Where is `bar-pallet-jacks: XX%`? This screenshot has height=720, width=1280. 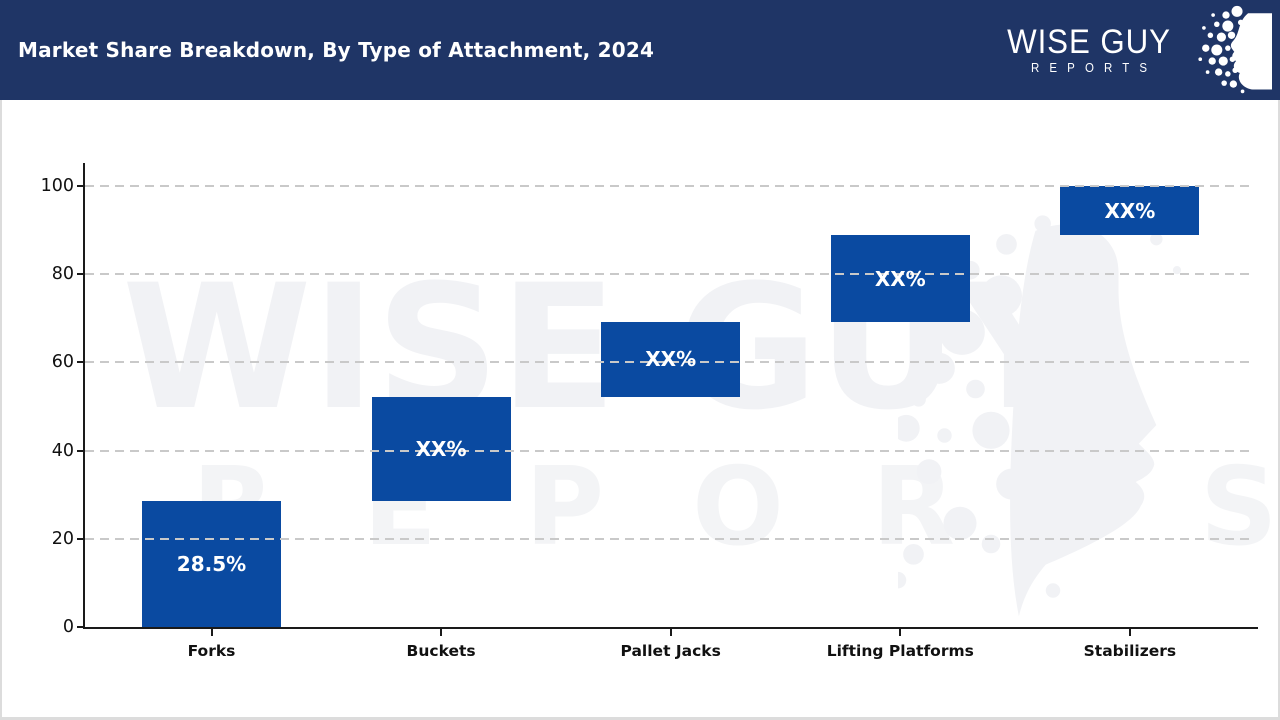 bar-pallet-jacks: XX% is located at coordinates (671, 359).